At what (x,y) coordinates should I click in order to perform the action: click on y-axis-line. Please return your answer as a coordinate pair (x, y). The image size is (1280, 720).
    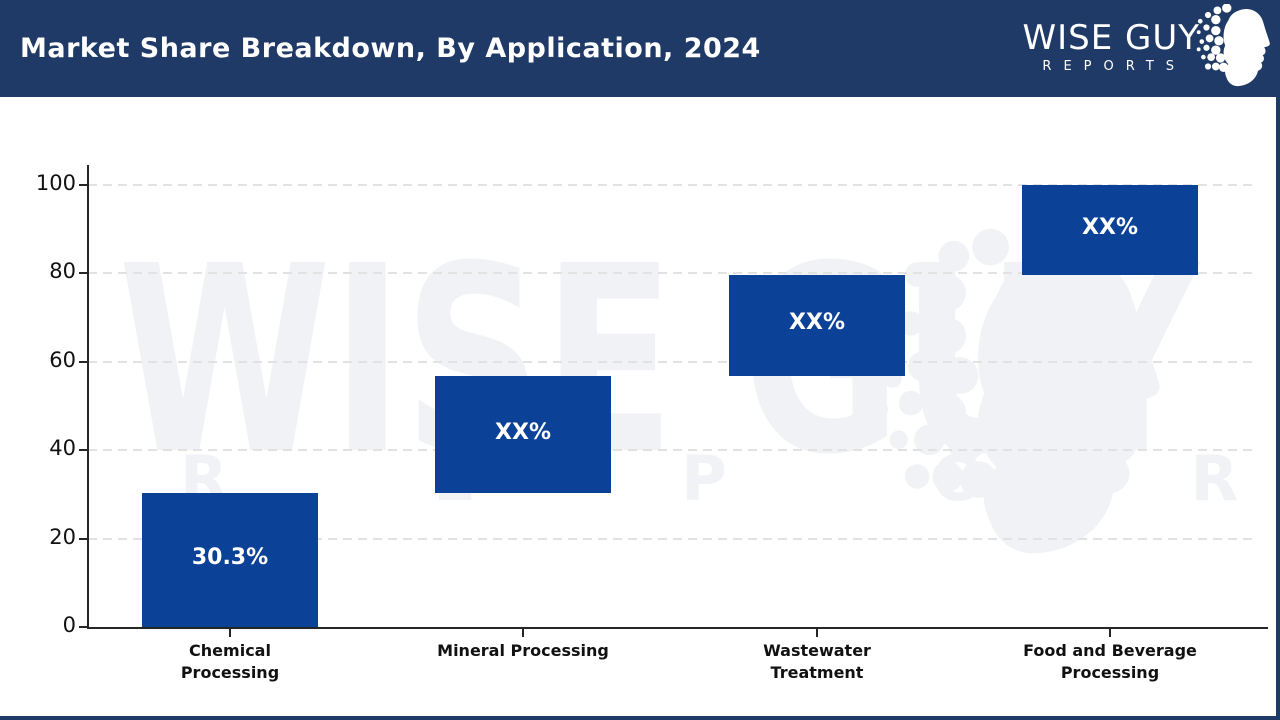
    Looking at the image, I should click on (88, 397).